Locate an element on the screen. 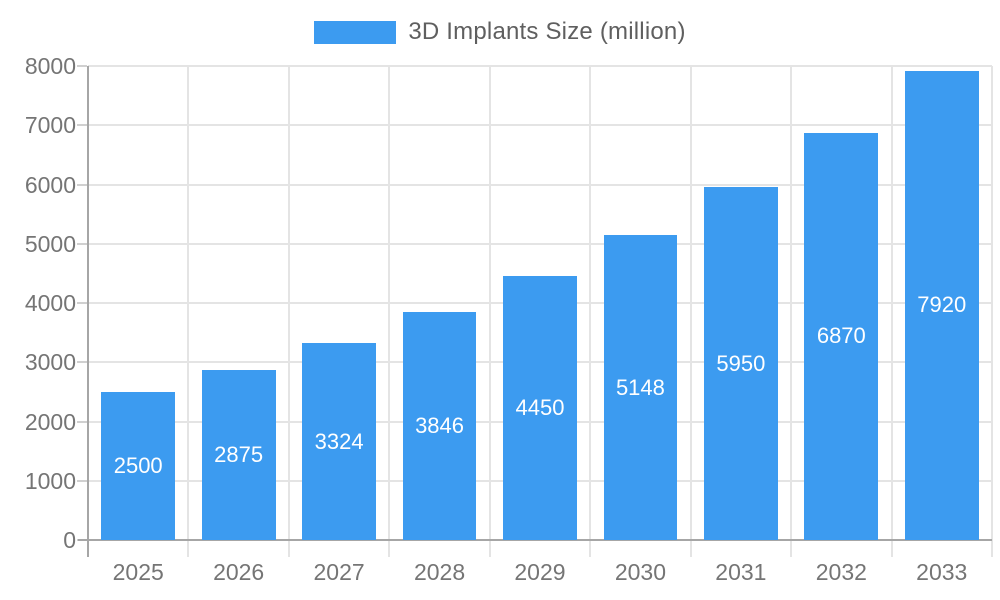  bar-2028 is located at coordinates (439, 426).